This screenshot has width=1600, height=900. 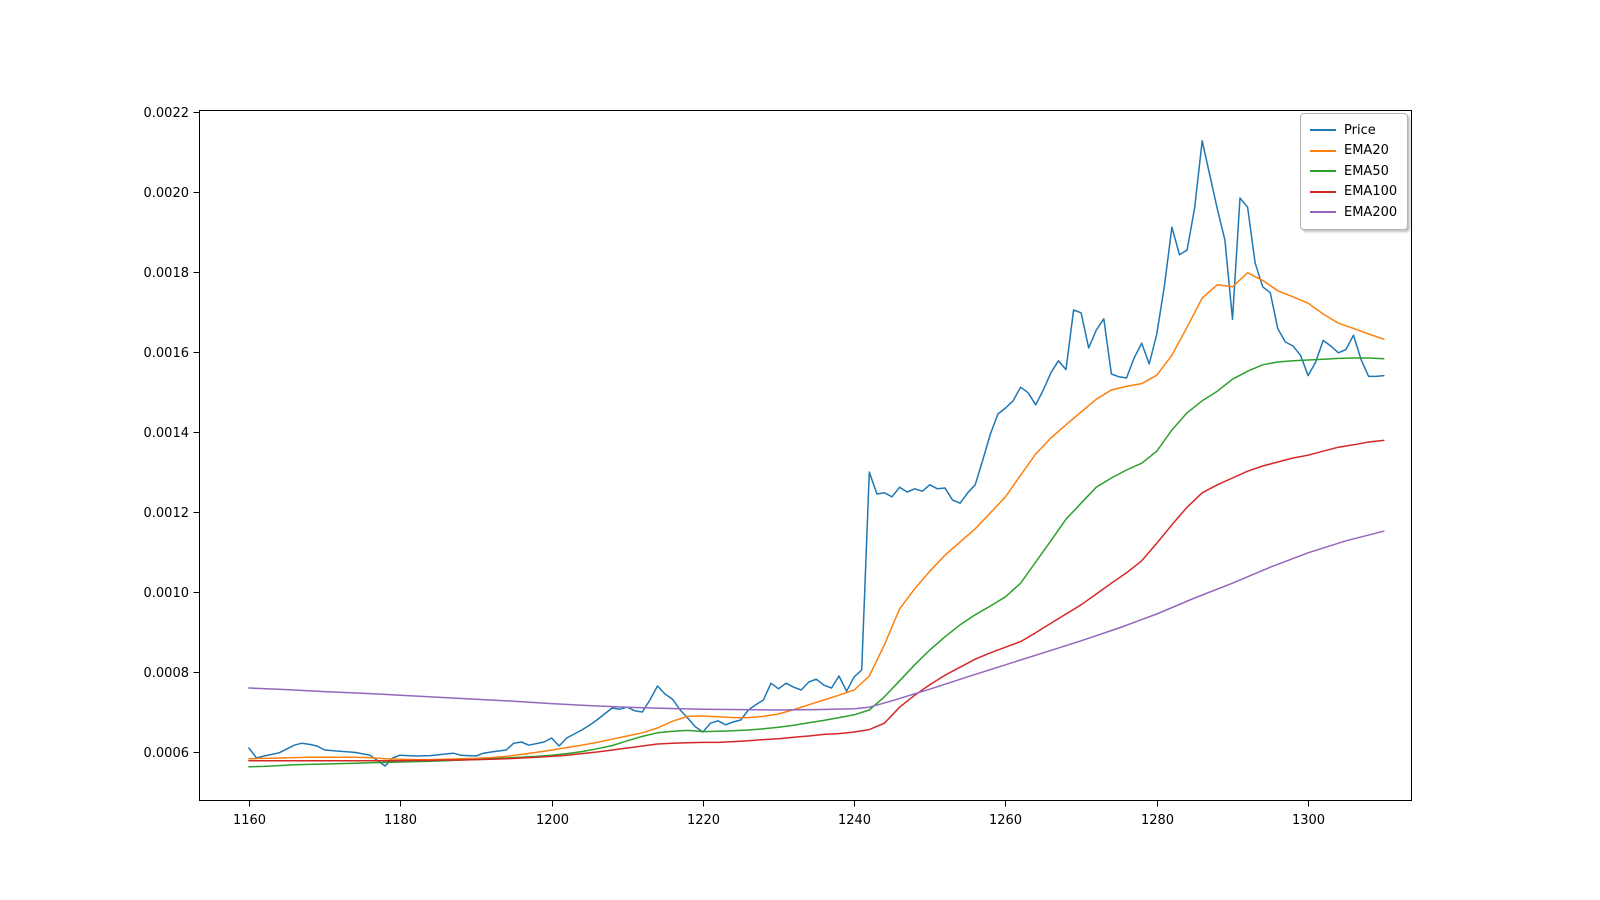 What do you see at coordinates (1005, 820) in the screenshot?
I see `x-axis-tick-label: 1260` at bounding box center [1005, 820].